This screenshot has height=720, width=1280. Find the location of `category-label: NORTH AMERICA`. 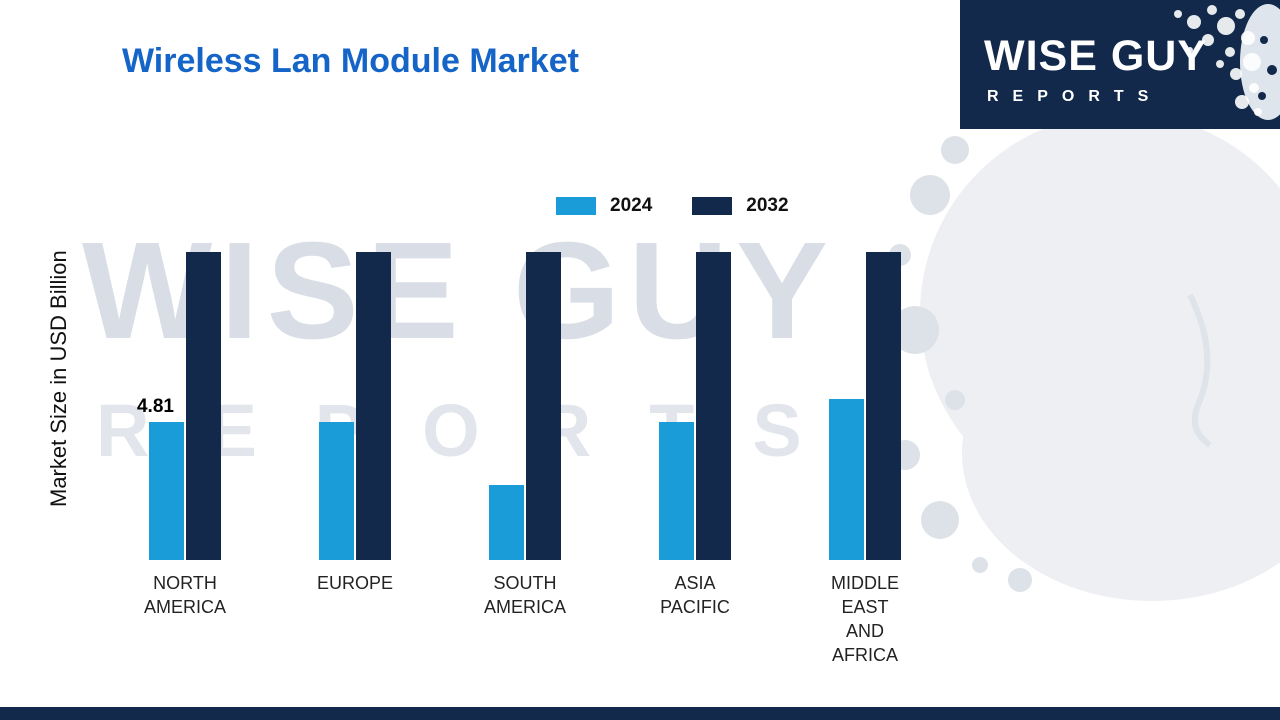

category-label: NORTH AMERICA is located at coordinates (184, 595).